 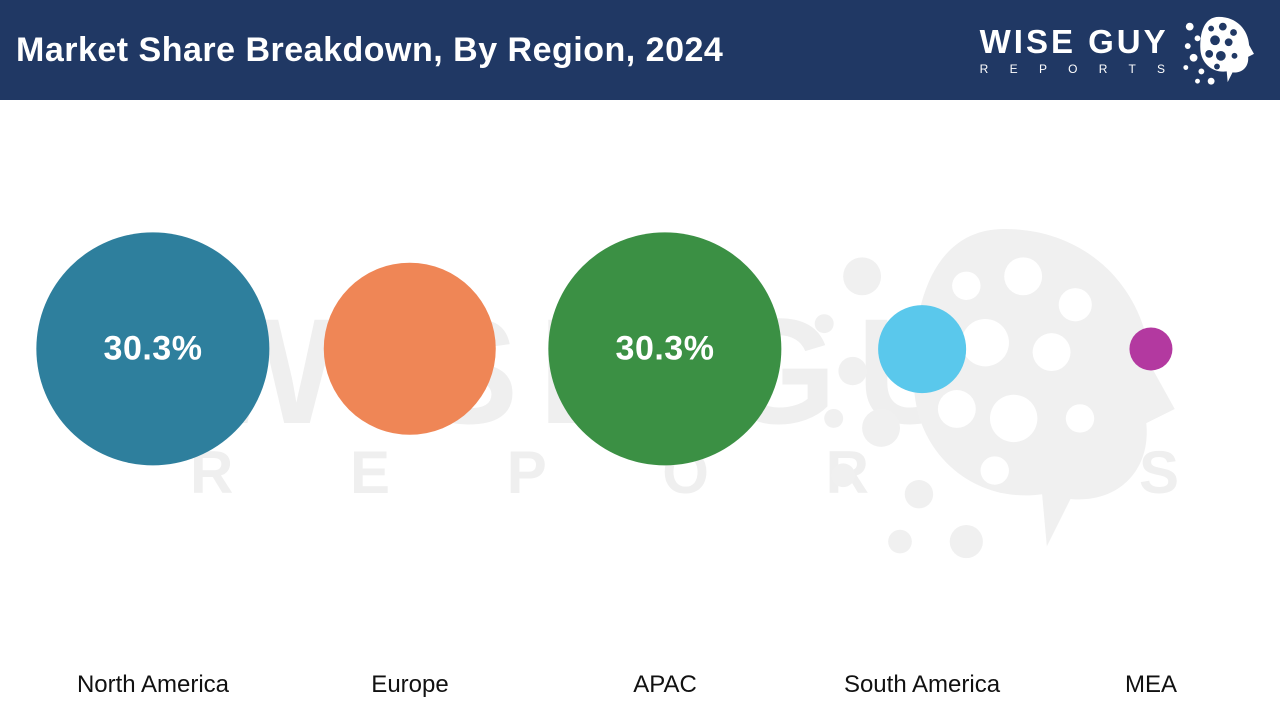 I want to click on bubble-mea, so click(x=1151, y=349).